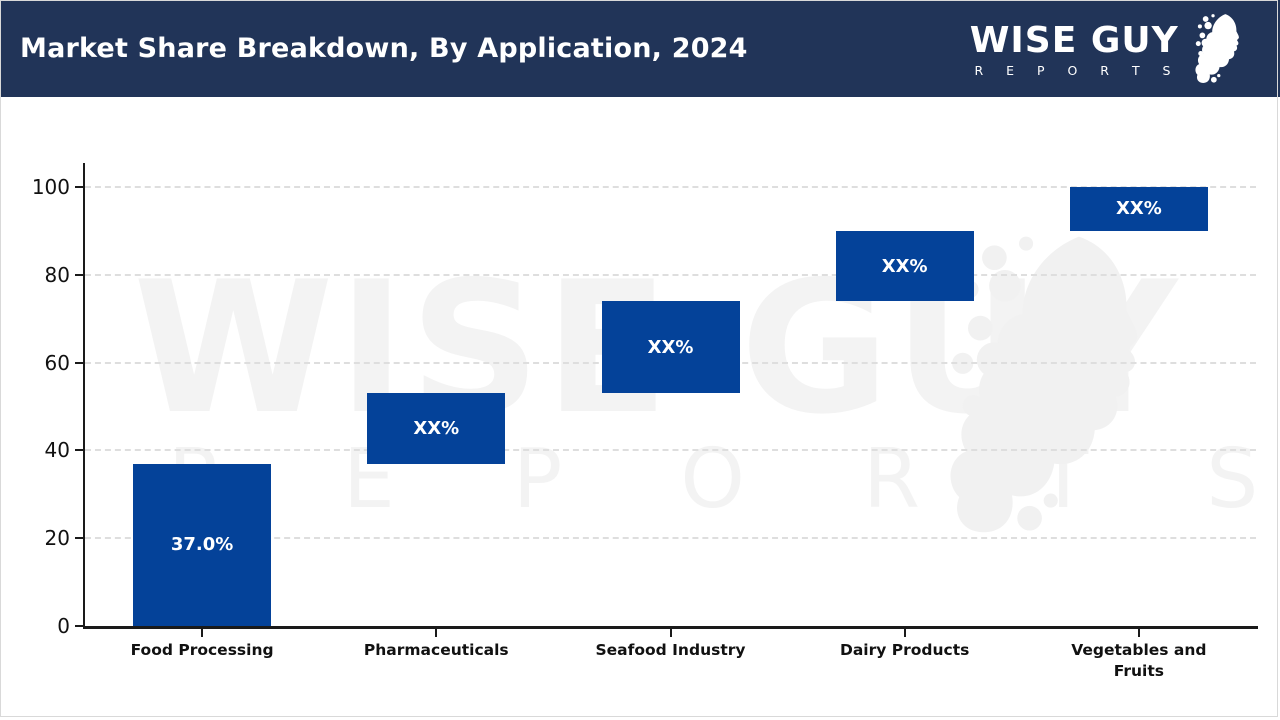  Describe the element at coordinates (57, 538) in the screenshot. I see `y-tick-label: 20` at that location.